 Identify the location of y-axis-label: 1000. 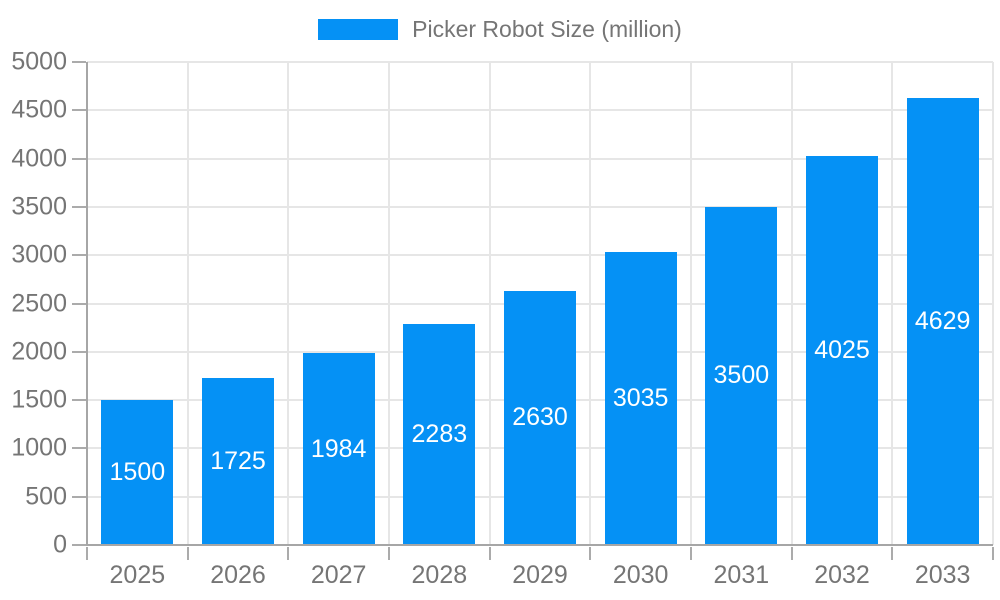
(39, 447).